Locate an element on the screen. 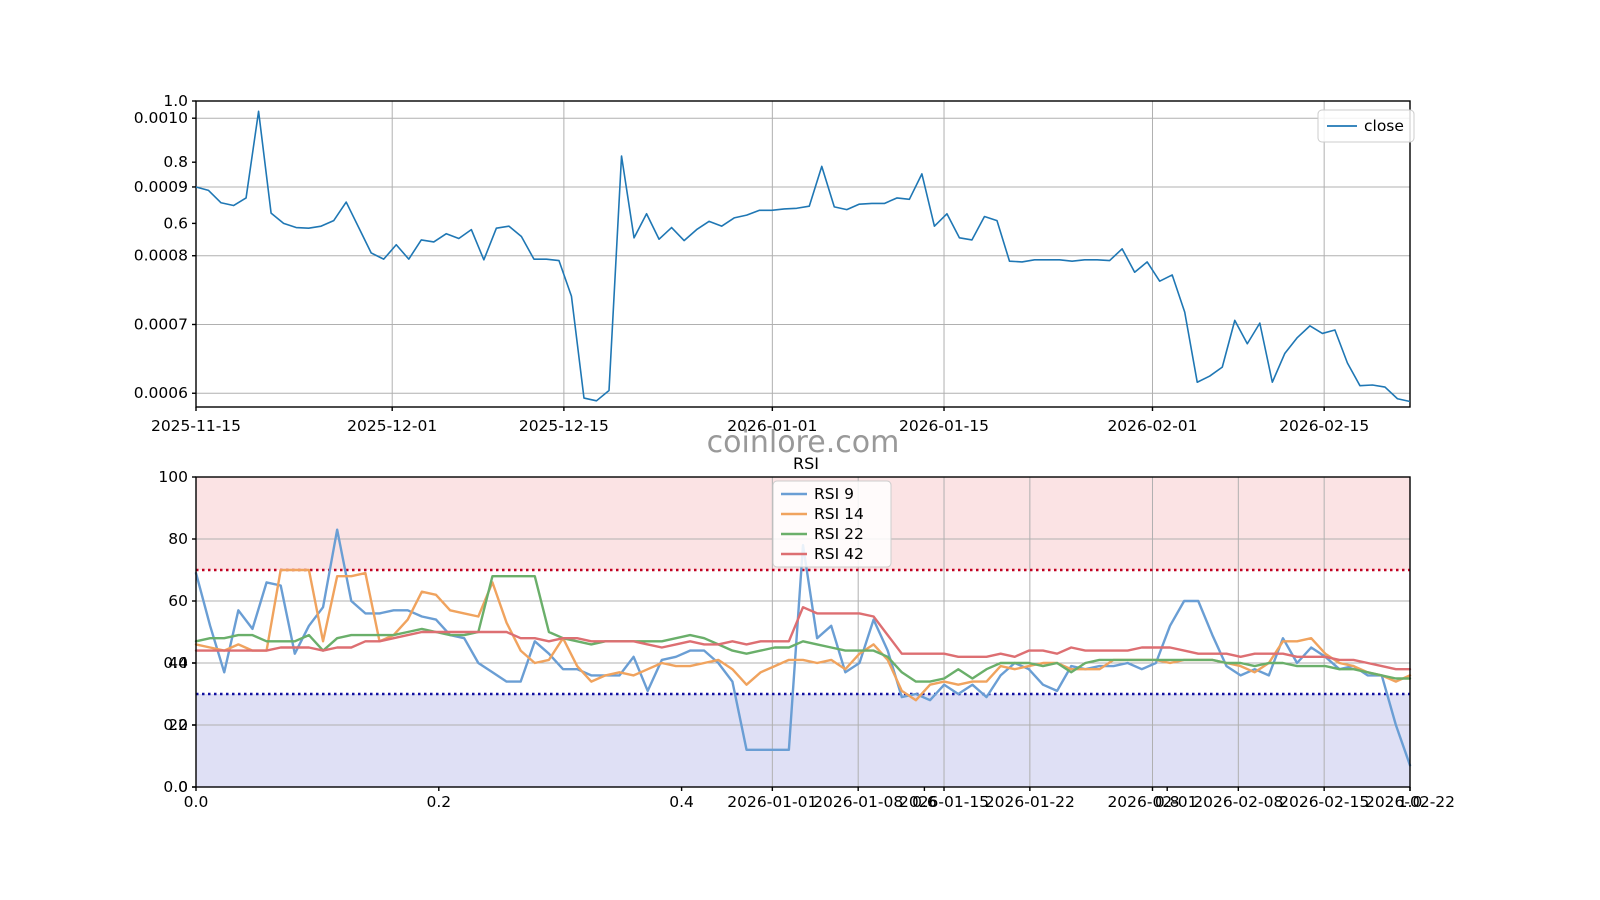  rsi-xtick-secondary-label: 0.4 is located at coordinates (681, 802).